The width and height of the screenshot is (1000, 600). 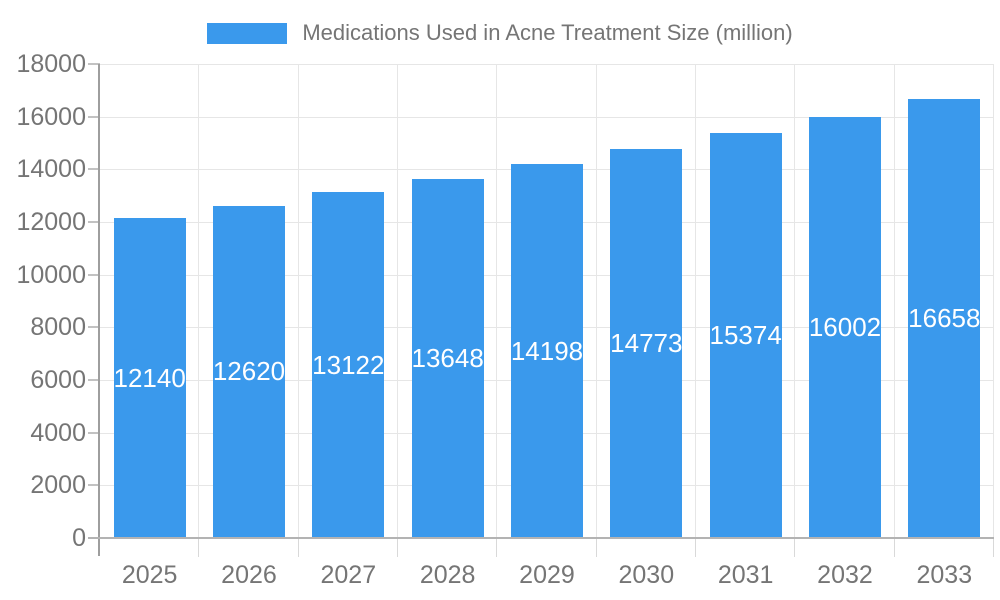 I want to click on bar-value-label: 12620, so click(x=249, y=371).